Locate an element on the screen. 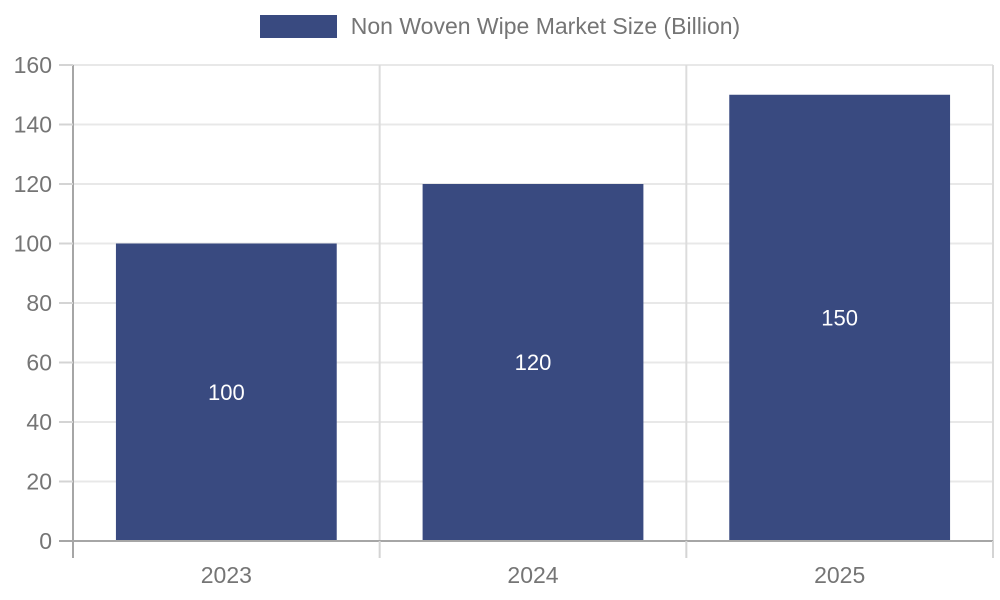  y-tick-label: 80 is located at coordinates (39, 303).